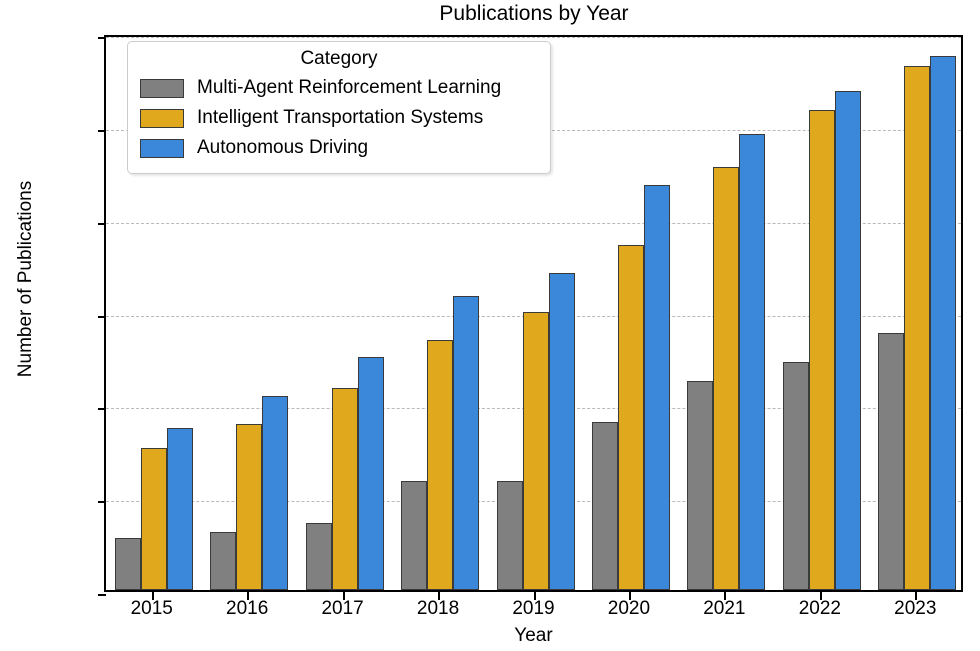 This screenshot has width=980, height=651. Describe the element at coordinates (342, 608) in the screenshot. I see `x-tick-label: 2017` at that location.